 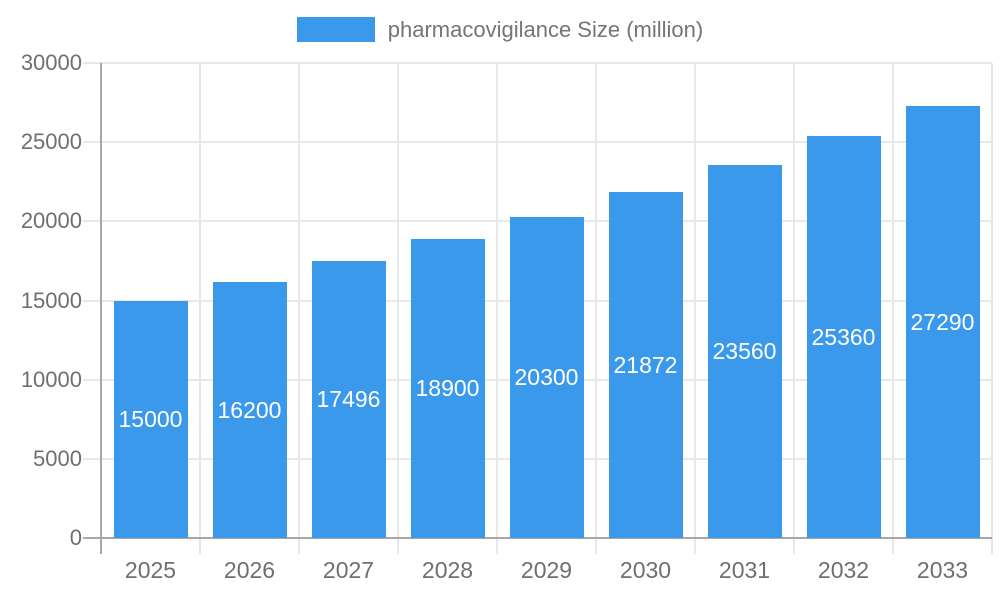 What do you see at coordinates (546, 570) in the screenshot?
I see `x-axis-tick-label: 2029` at bounding box center [546, 570].